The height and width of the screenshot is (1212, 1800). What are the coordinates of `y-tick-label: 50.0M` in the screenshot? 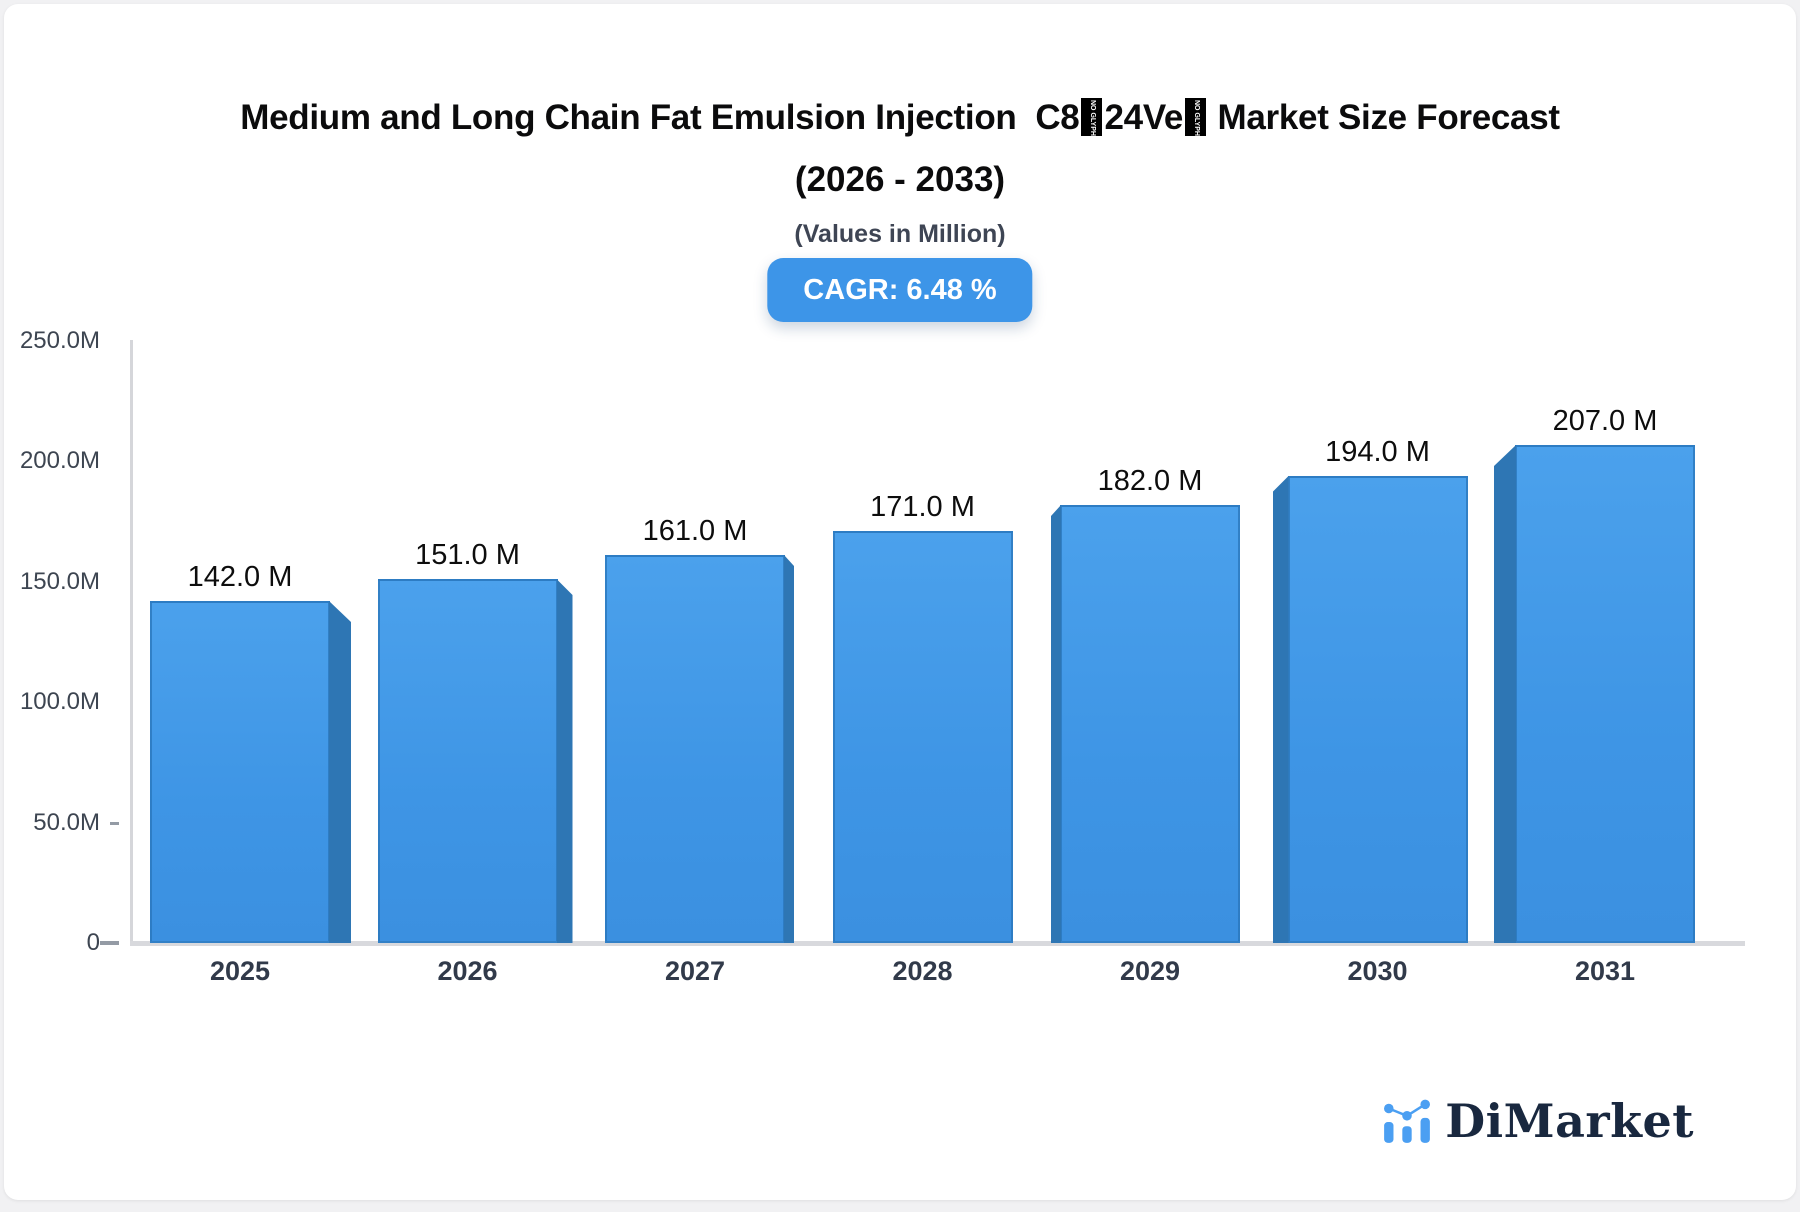 It's located at (66, 822).